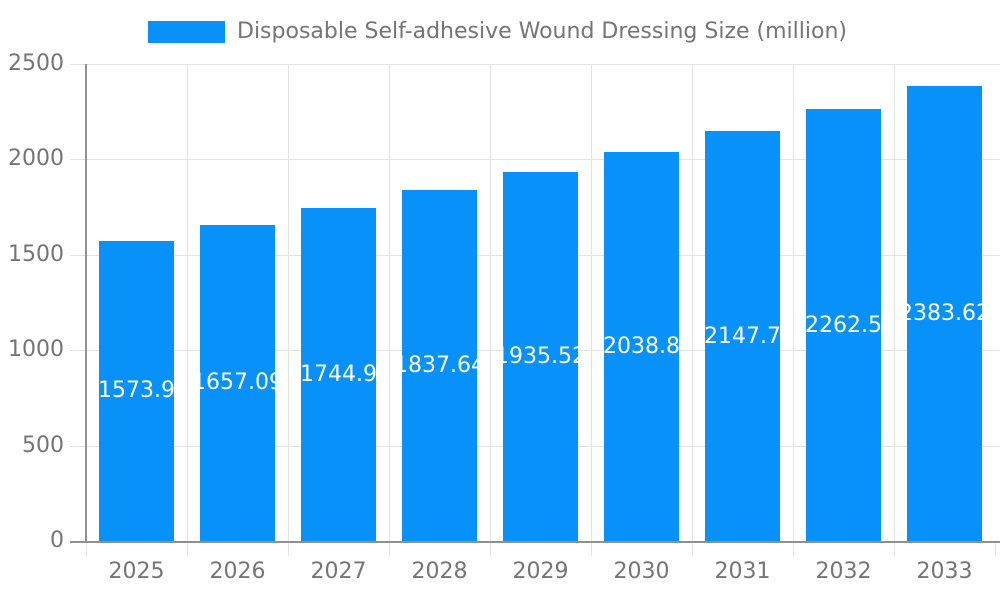 Image resolution: width=1000 pixels, height=600 pixels. I want to click on y-axis-label: 1500, so click(36, 254).